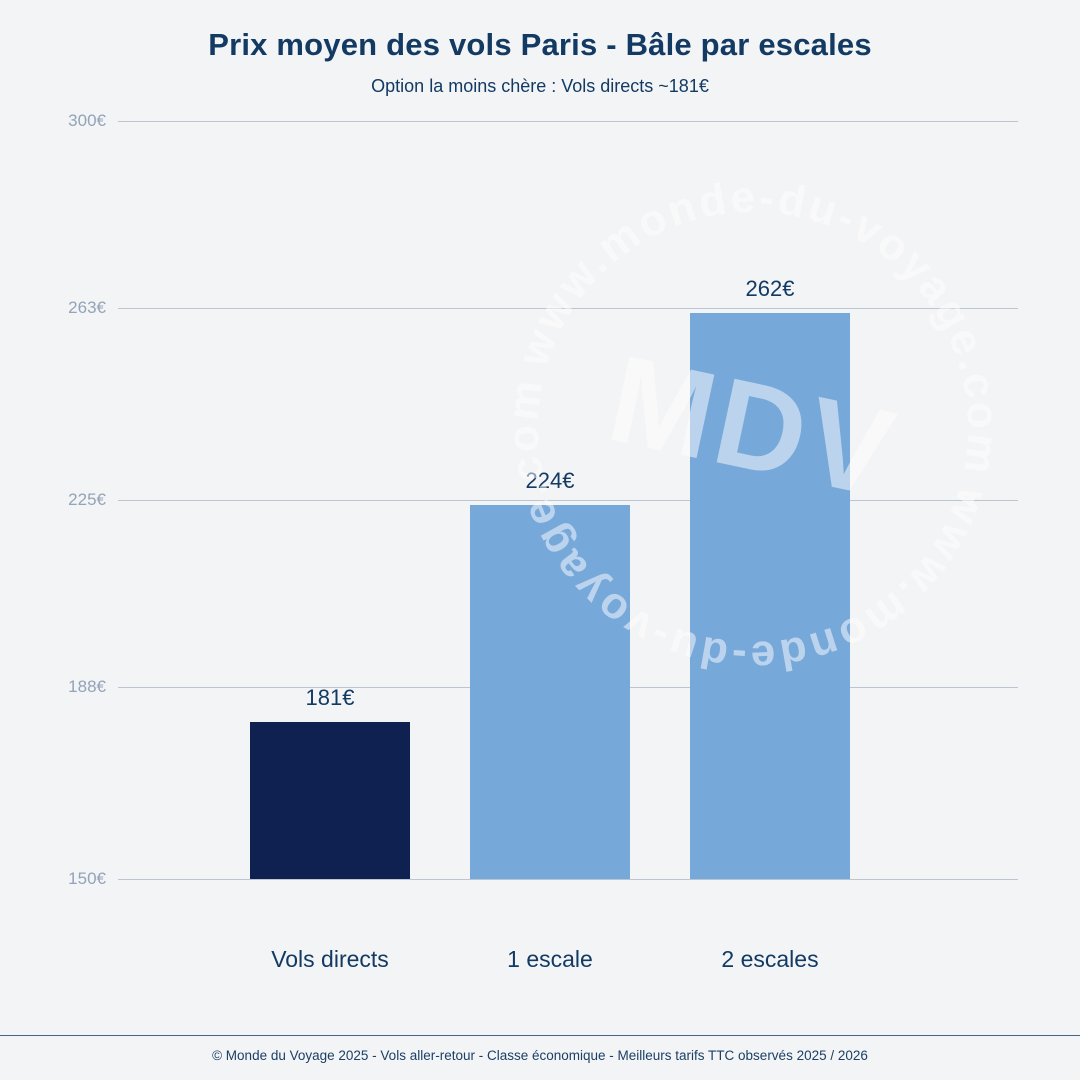 The height and width of the screenshot is (1080, 1080). I want to click on value-label: 224€, so click(550, 481).